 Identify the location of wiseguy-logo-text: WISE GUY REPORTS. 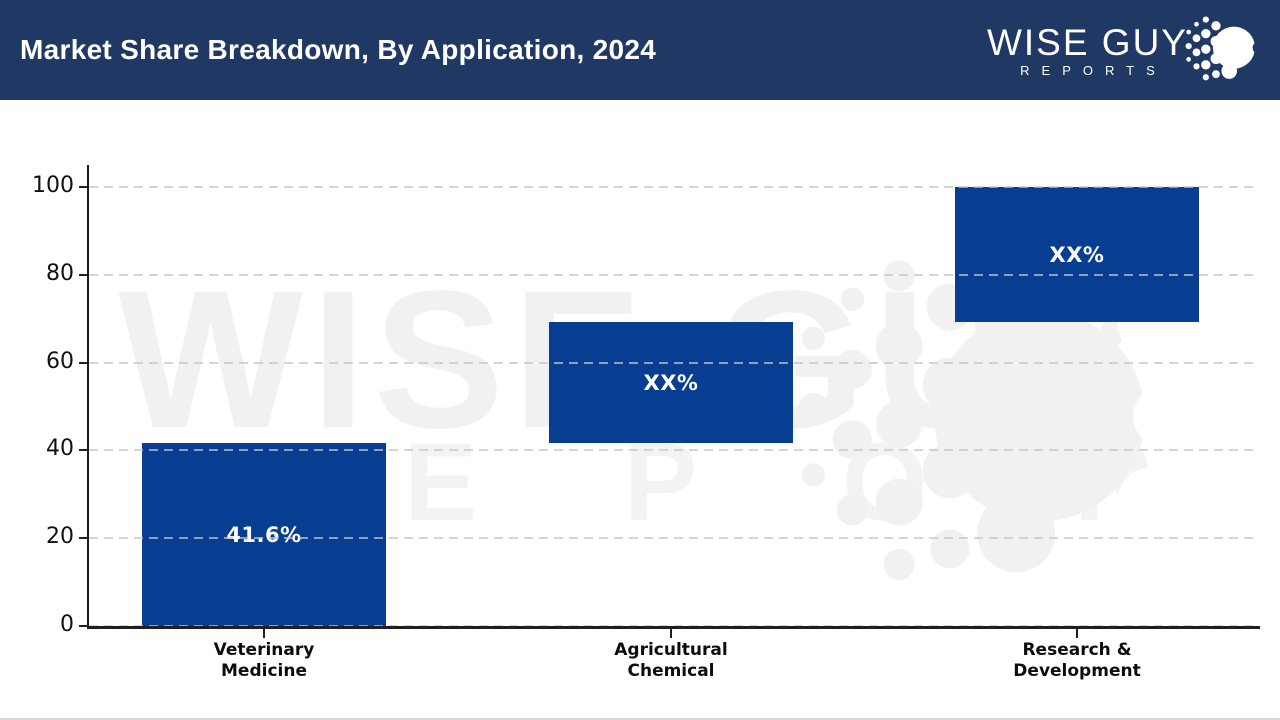
(1087, 50).